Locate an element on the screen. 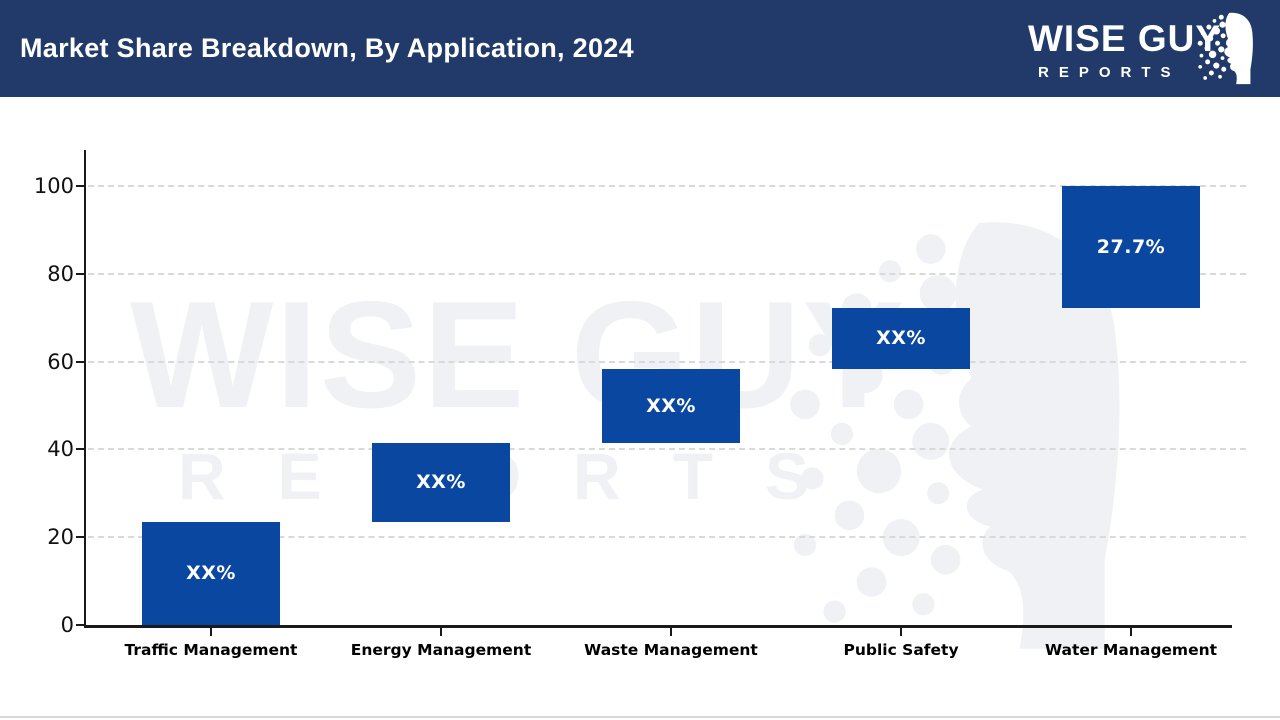  y-tick-label: 40 is located at coordinates (60, 449).